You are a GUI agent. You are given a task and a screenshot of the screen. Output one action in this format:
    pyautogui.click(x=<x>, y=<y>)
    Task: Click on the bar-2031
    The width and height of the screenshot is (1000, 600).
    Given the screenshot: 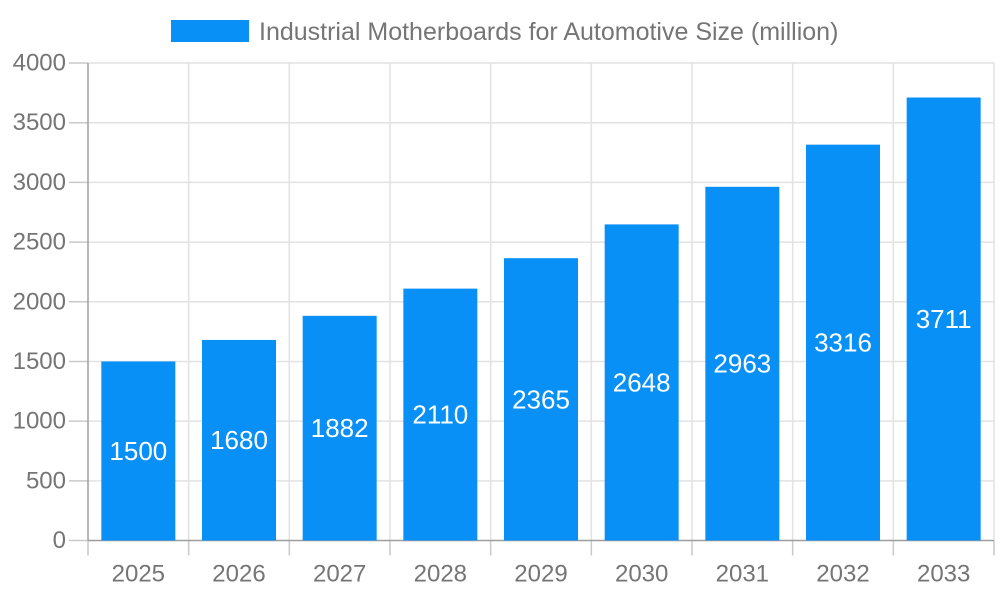 What is the action you would take?
    pyautogui.click(x=742, y=363)
    